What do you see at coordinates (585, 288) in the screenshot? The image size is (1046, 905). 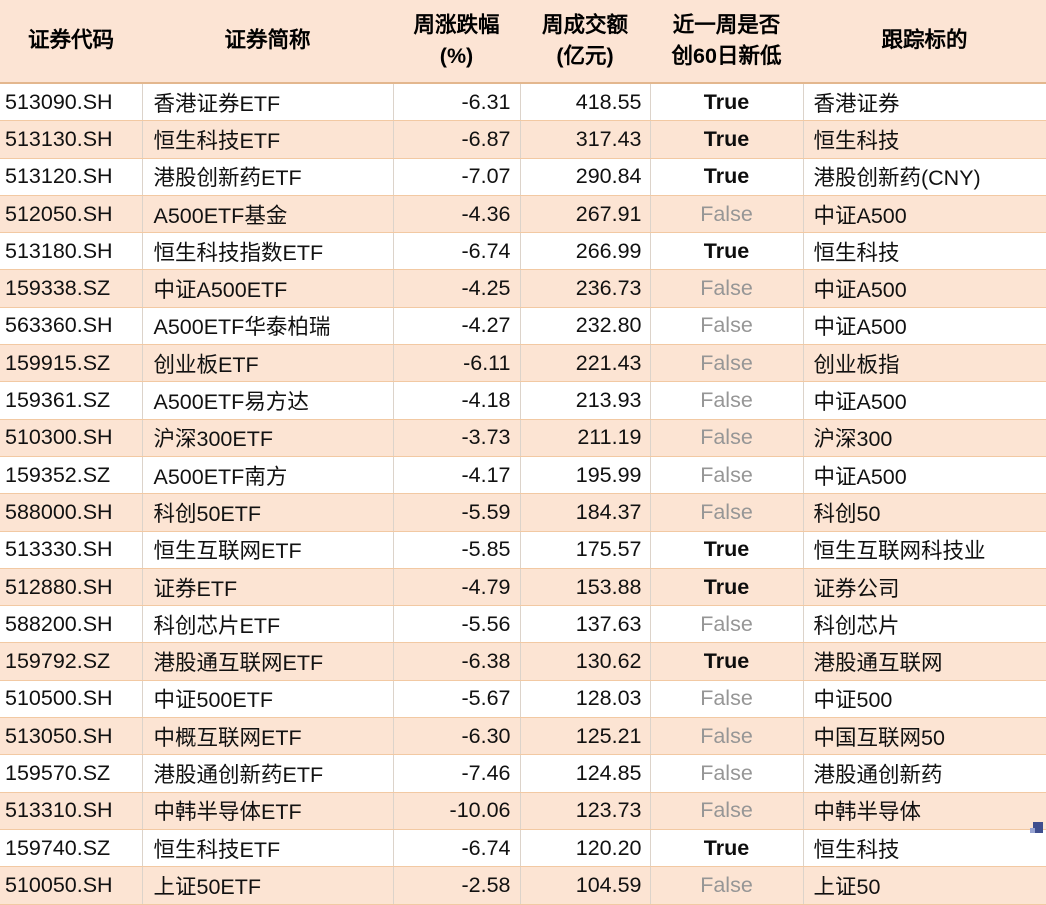 I see `cell-weekly-turnover: 236.73` at bounding box center [585, 288].